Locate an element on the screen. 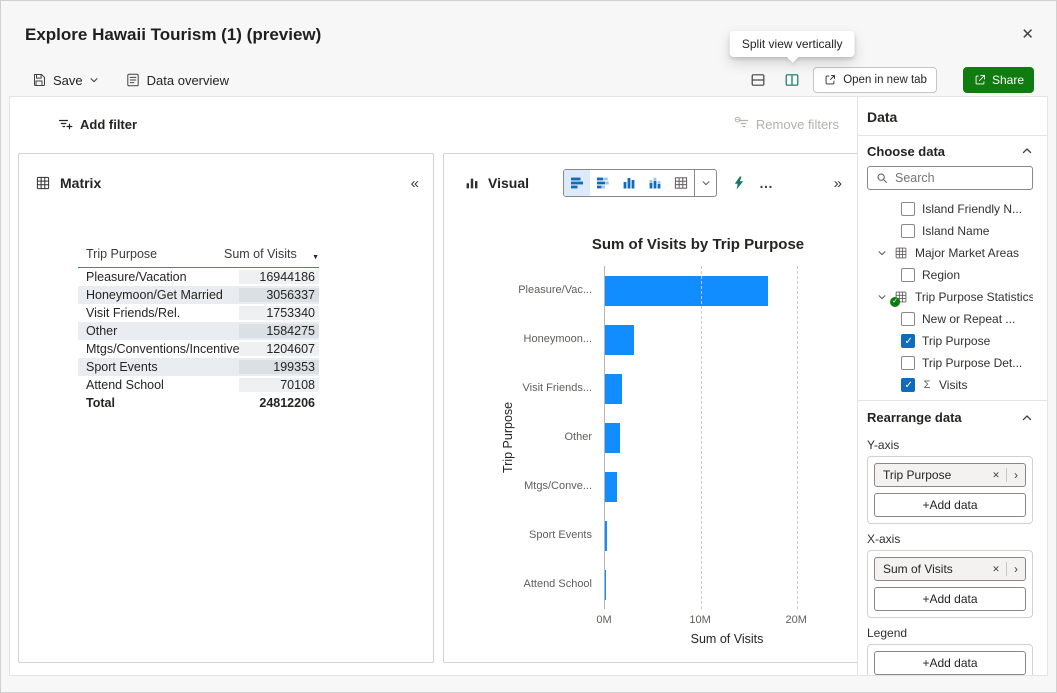 The width and height of the screenshot is (1057, 693). save-button: Save is located at coordinates (65, 80).